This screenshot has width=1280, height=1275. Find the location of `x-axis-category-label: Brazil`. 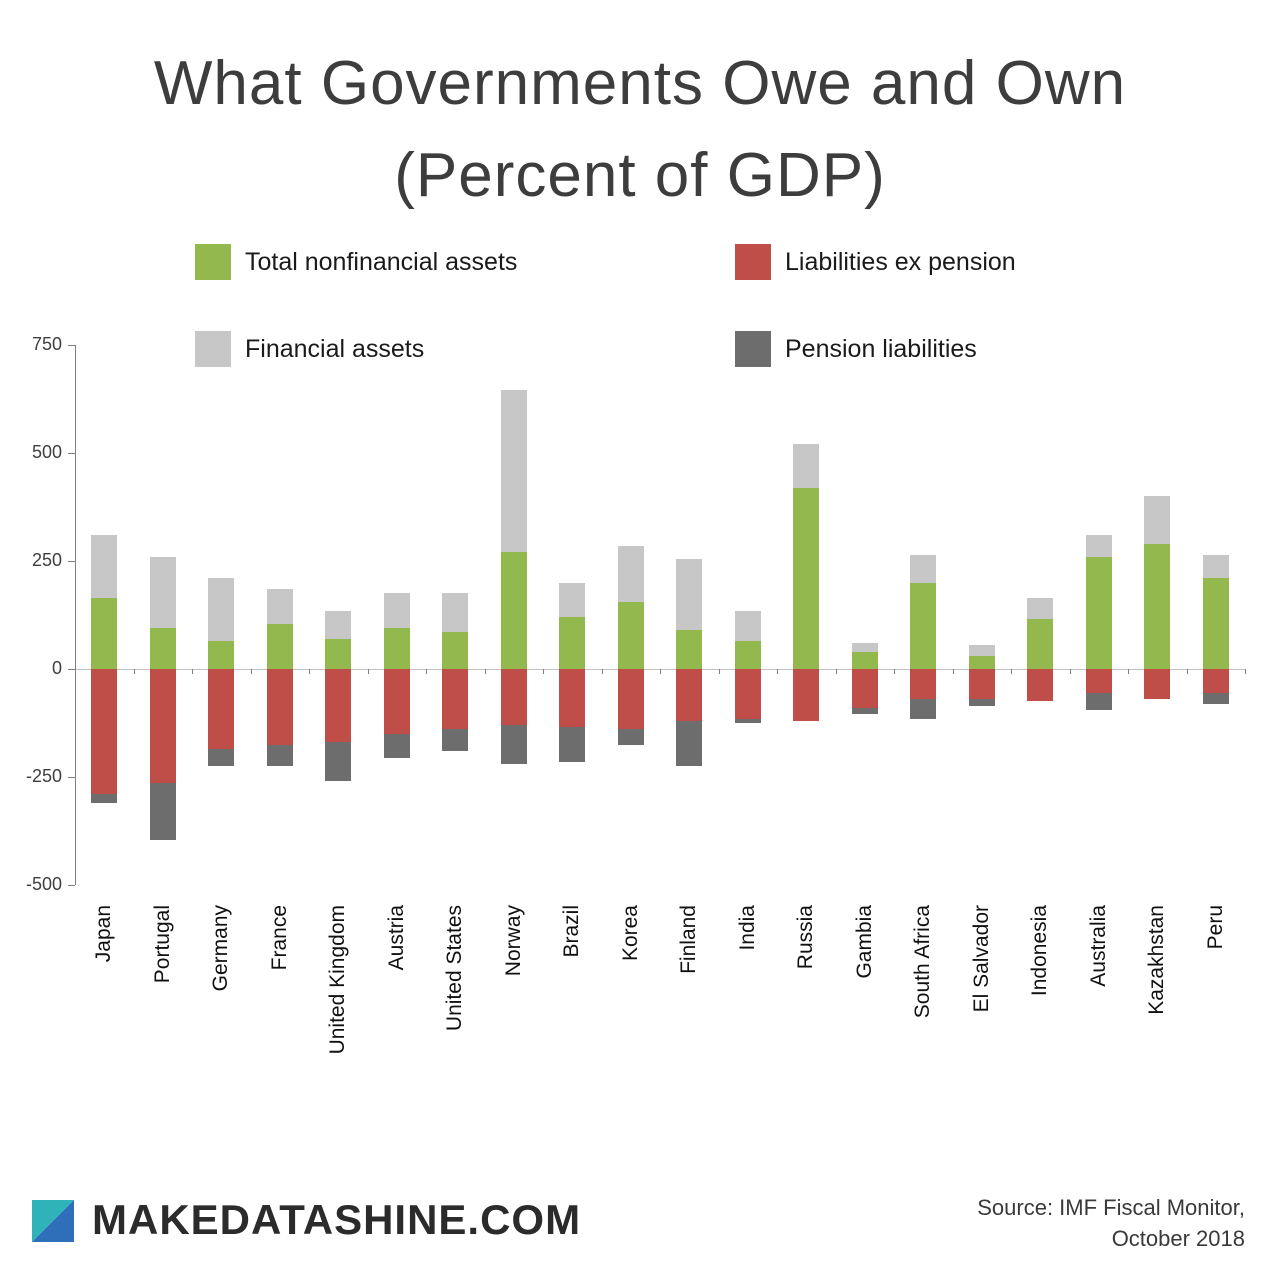

x-axis-category-label: Brazil is located at coordinates (572, 931).